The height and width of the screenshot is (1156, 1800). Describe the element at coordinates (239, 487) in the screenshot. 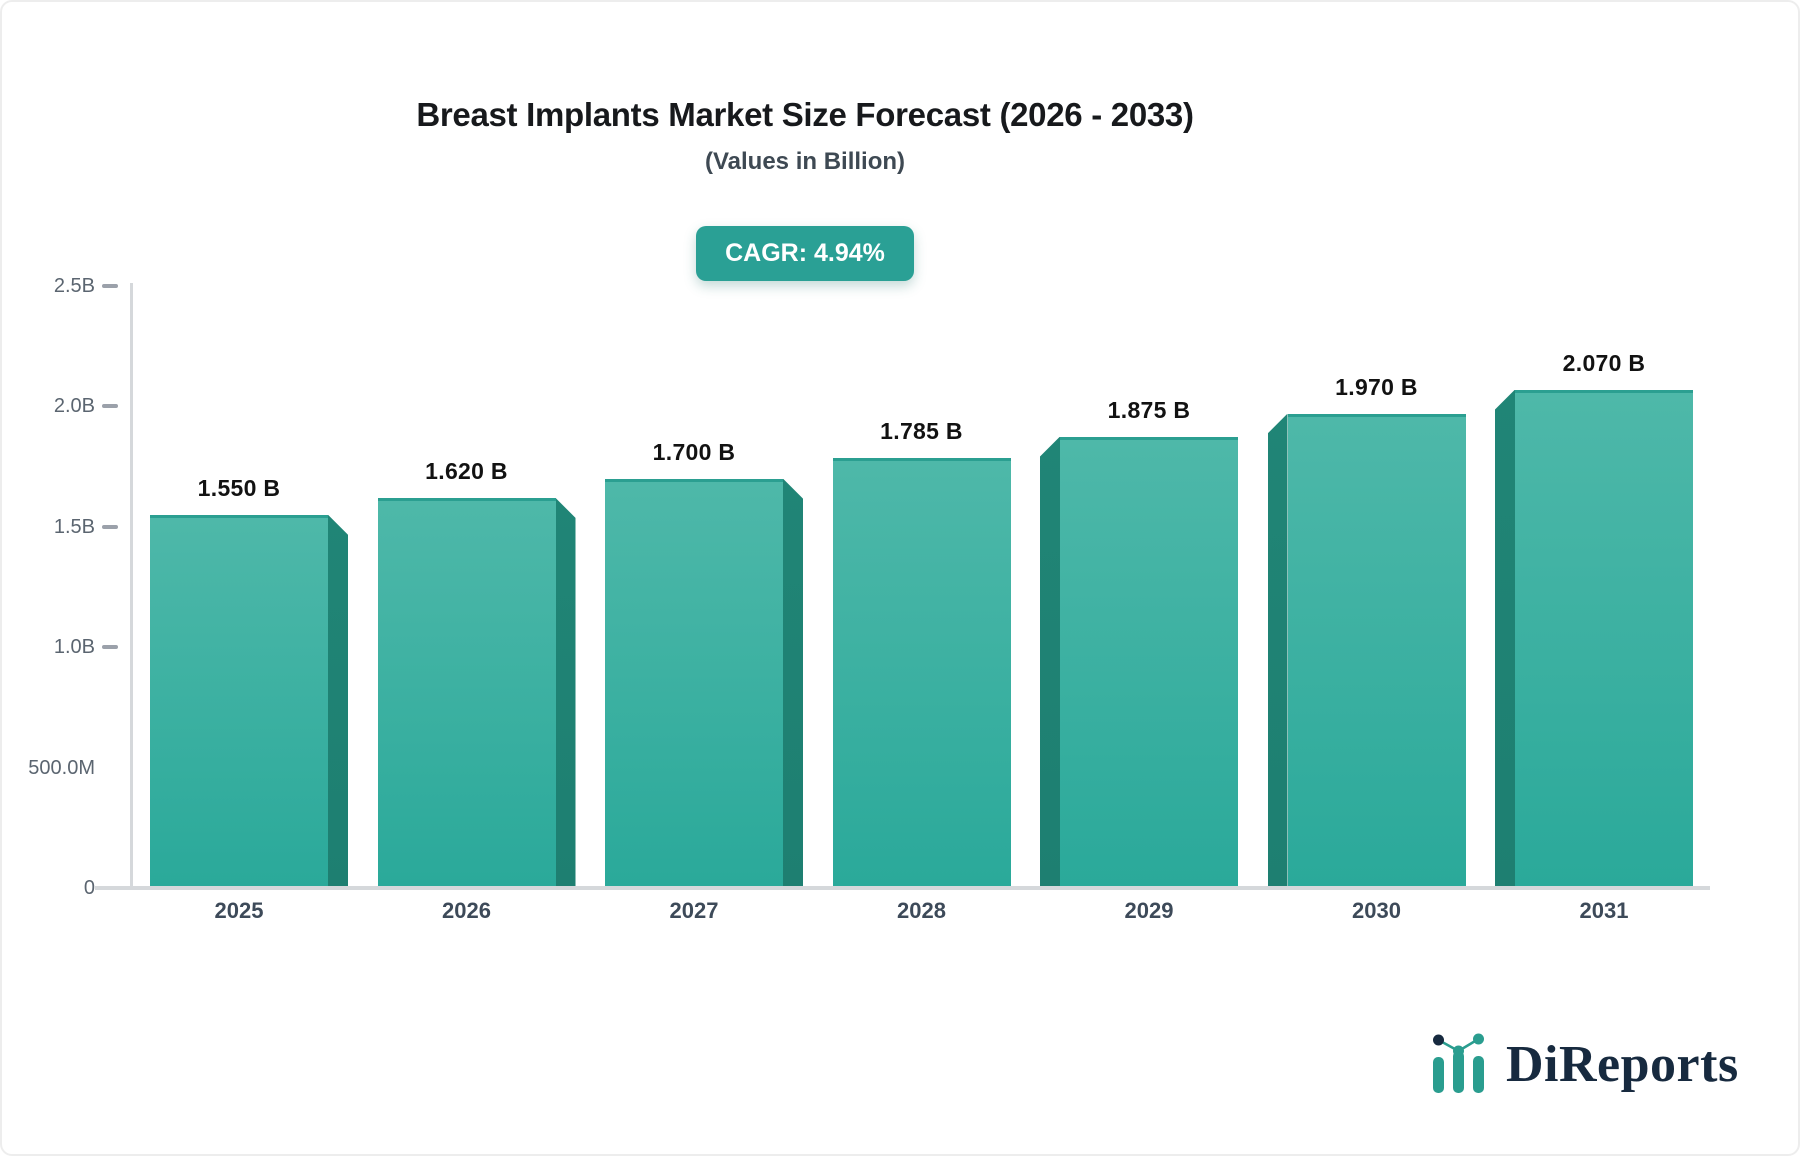

I see `bar-value-label: 1.550 B` at that location.